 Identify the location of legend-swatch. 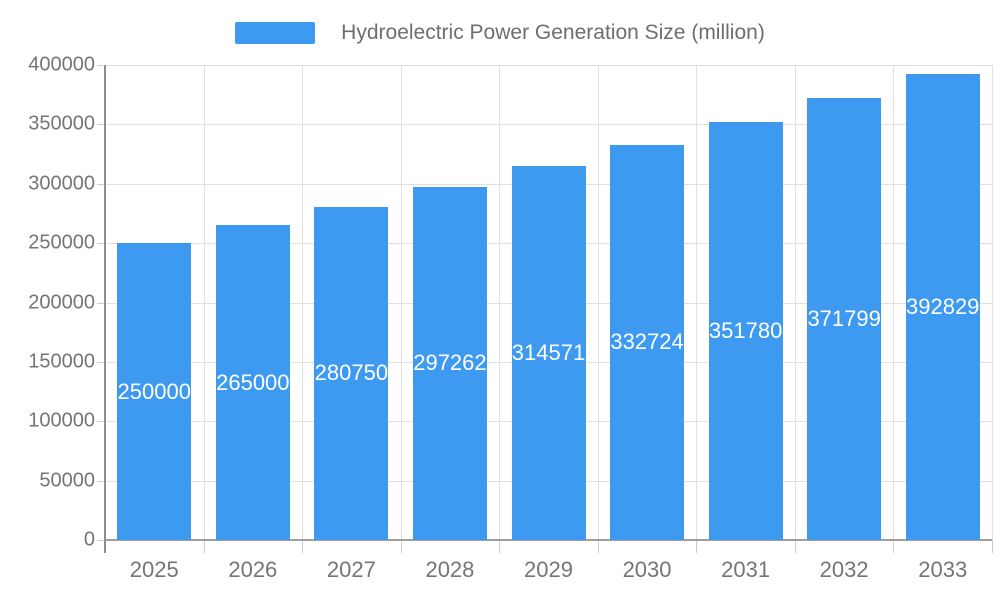
(275, 33).